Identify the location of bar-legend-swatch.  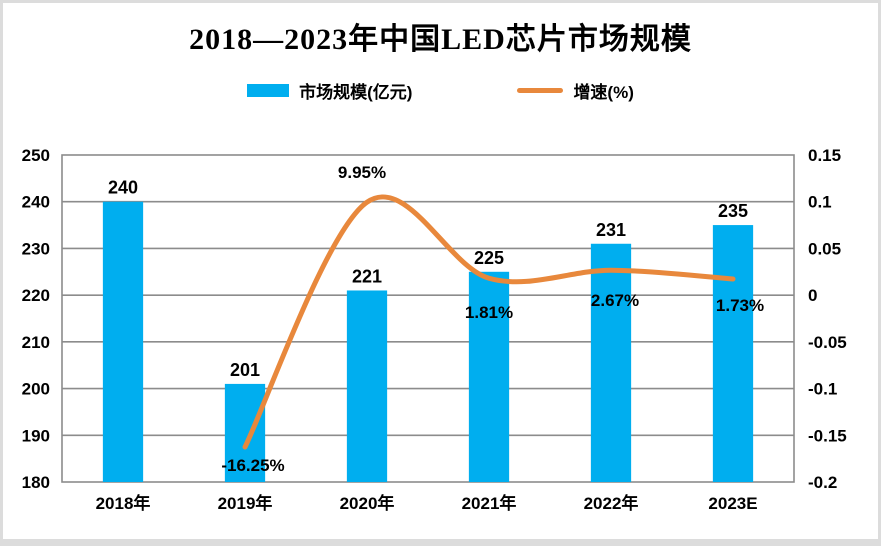
(268, 90).